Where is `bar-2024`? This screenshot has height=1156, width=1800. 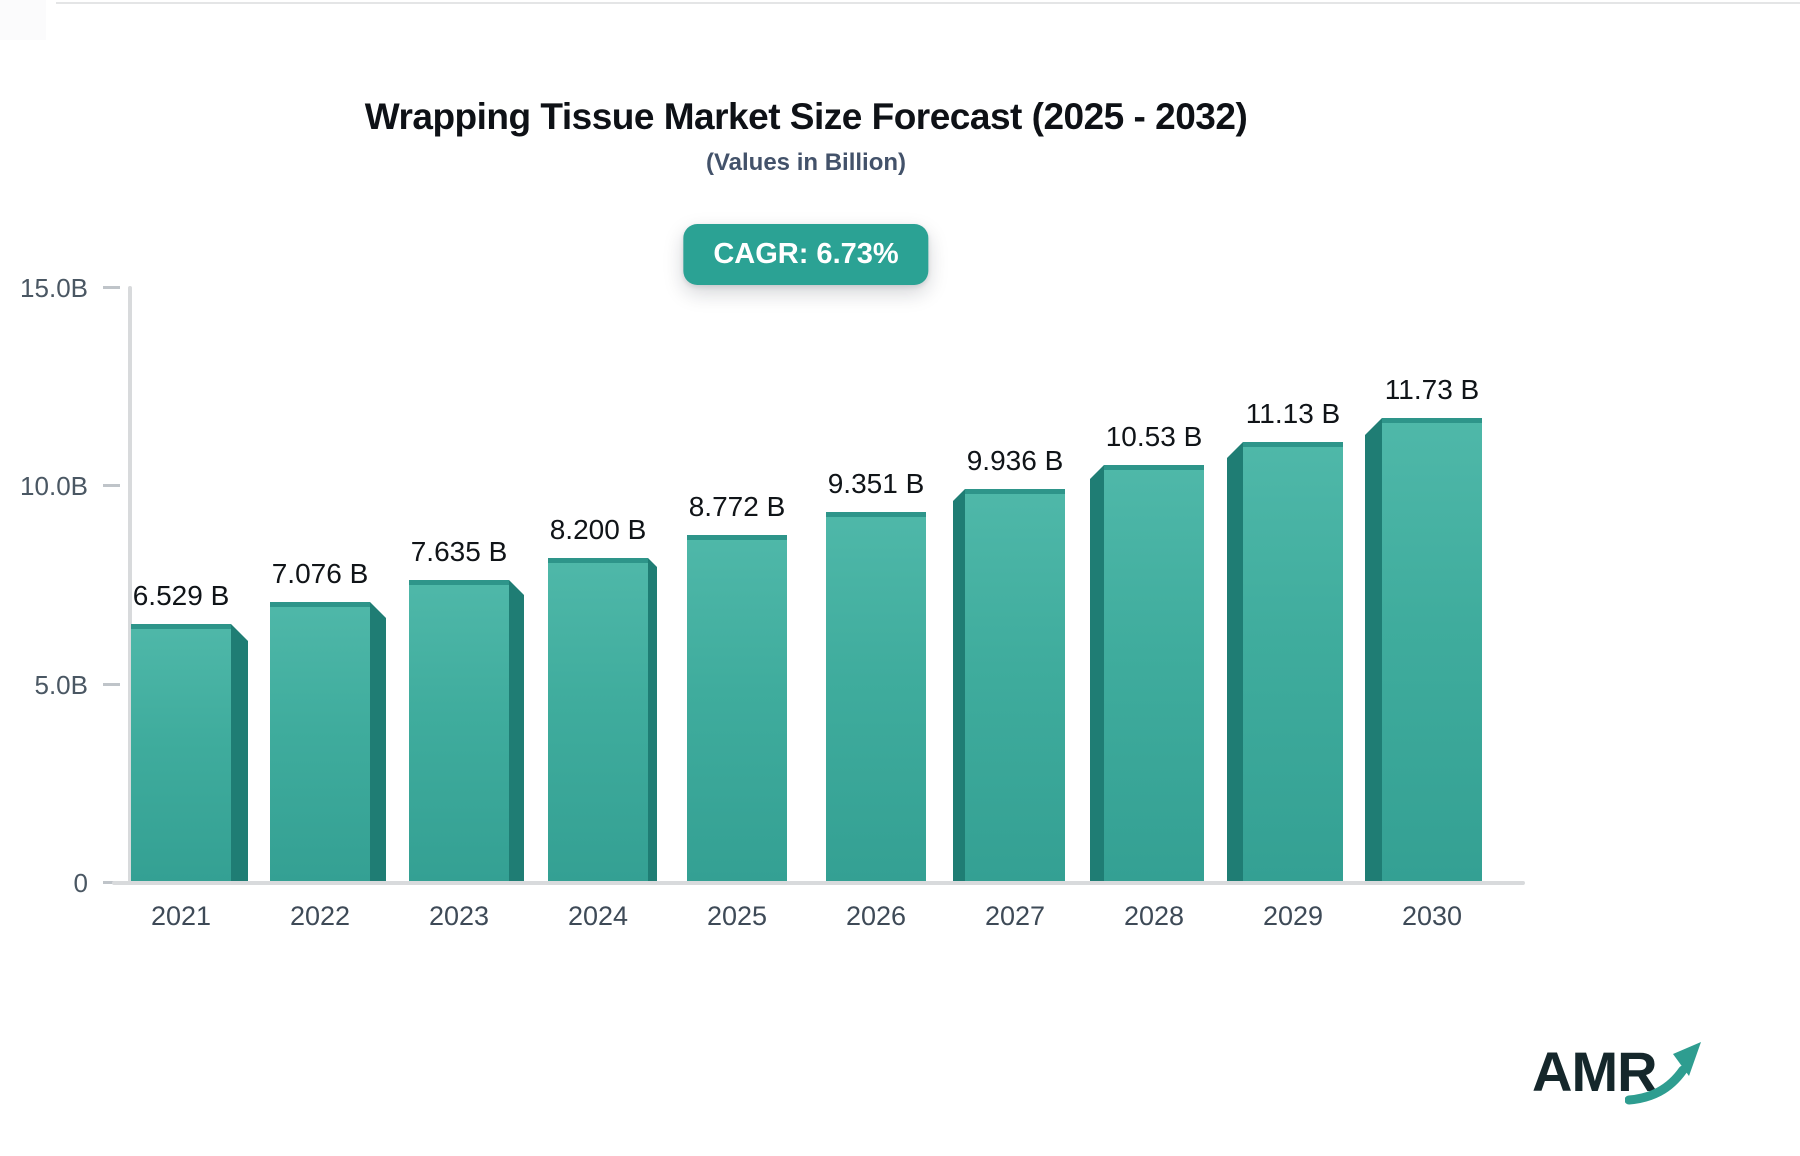
bar-2024 is located at coordinates (598, 720).